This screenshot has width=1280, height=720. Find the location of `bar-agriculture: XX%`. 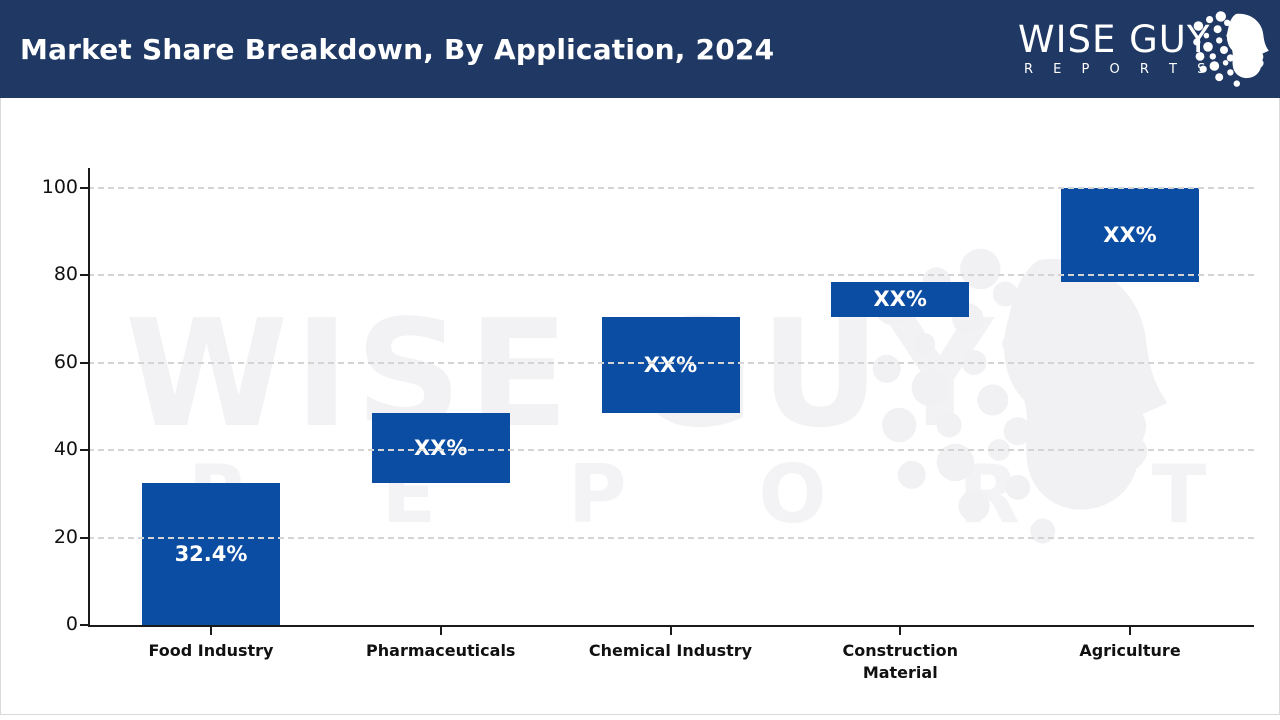

bar-agriculture: XX% is located at coordinates (1130, 234).